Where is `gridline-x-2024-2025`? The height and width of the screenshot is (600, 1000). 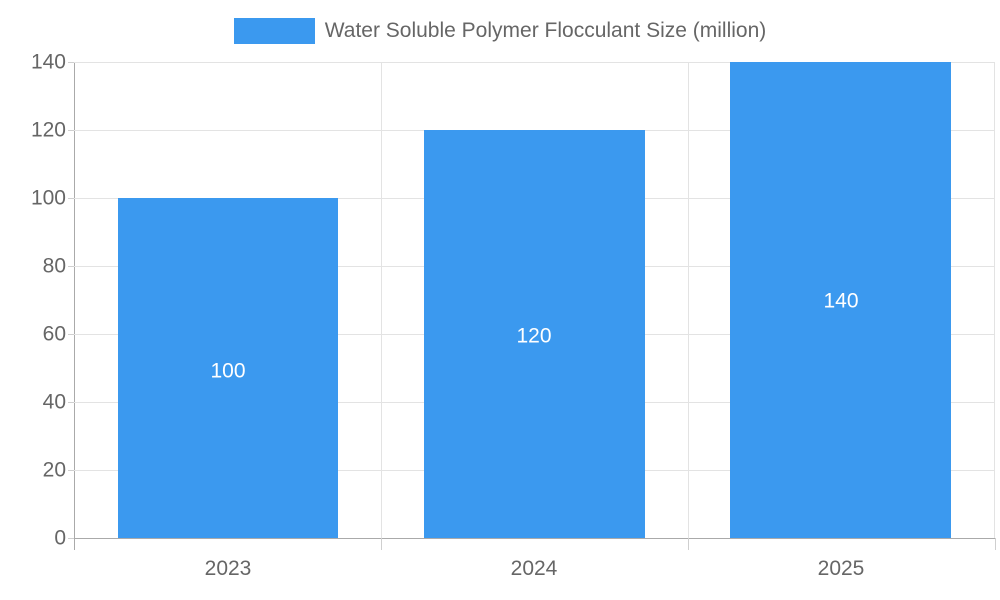
gridline-x-2024-2025 is located at coordinates (688, 300).